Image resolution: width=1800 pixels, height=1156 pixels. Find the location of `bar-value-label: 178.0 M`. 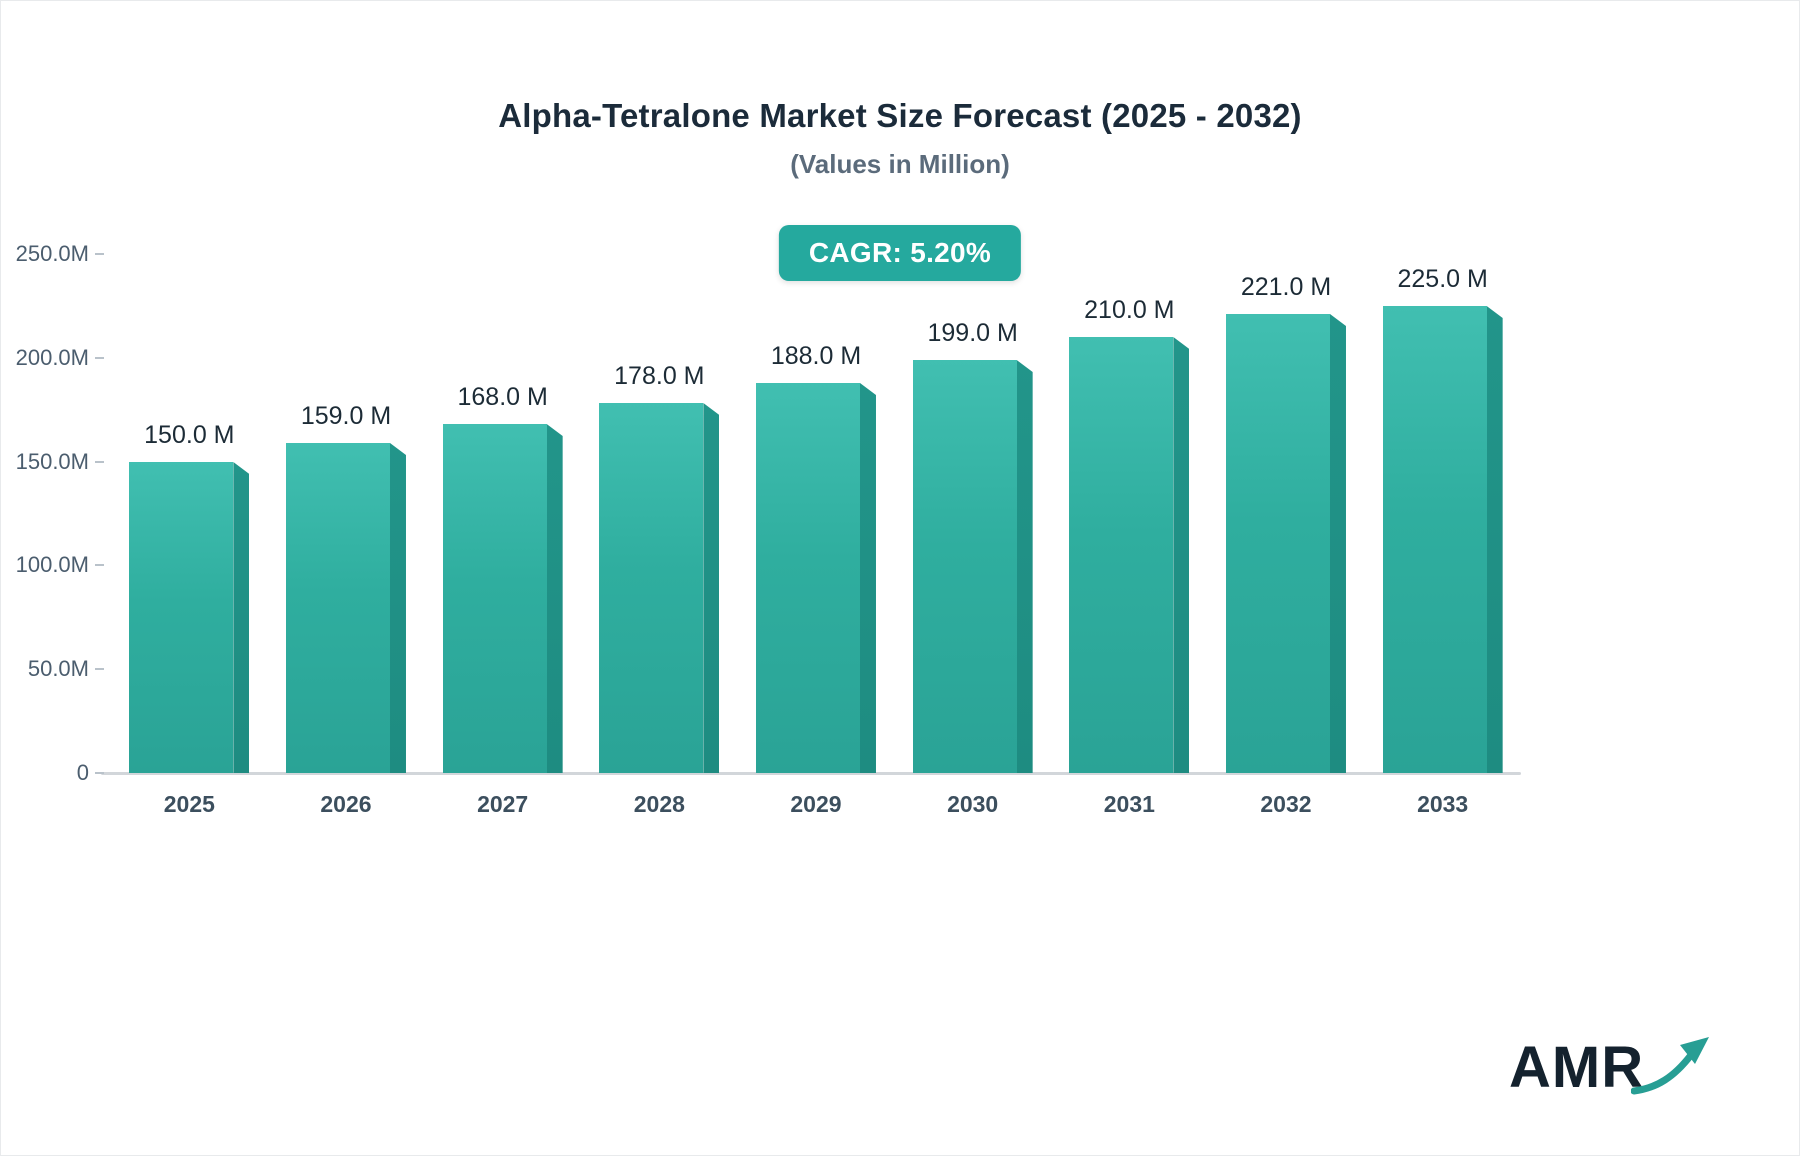

bar-value-label: 178.0 M is located at coordinates (659, 376).